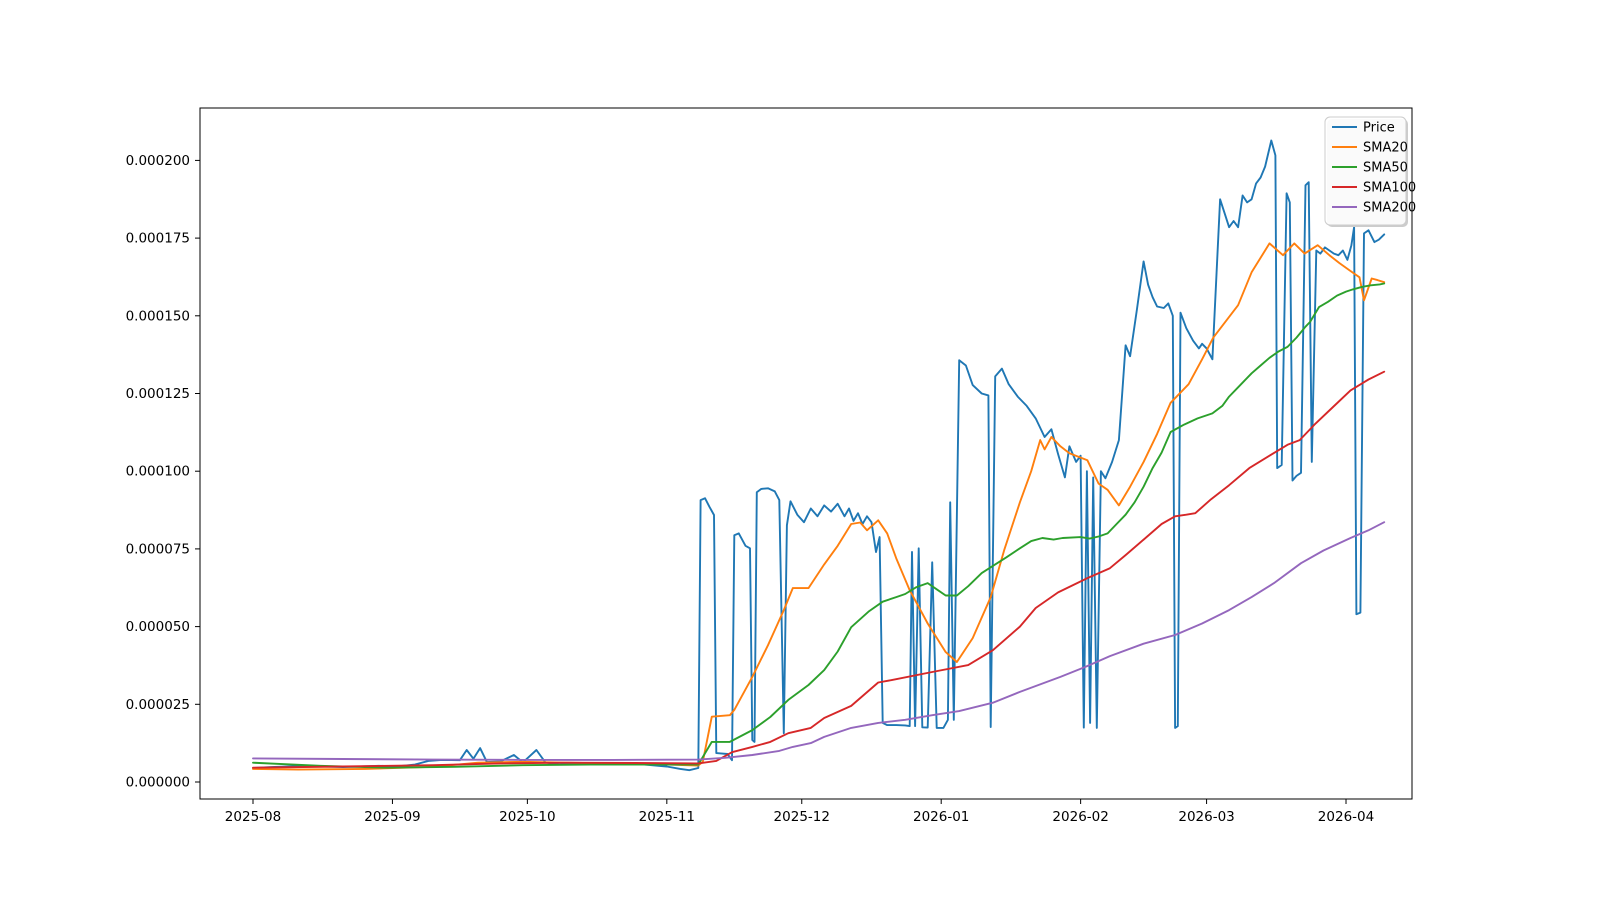 Image resolution: width=1600 pixels, height=904 pixels. I want to click on y-tick-label: 0.000025, so click(158, 705).